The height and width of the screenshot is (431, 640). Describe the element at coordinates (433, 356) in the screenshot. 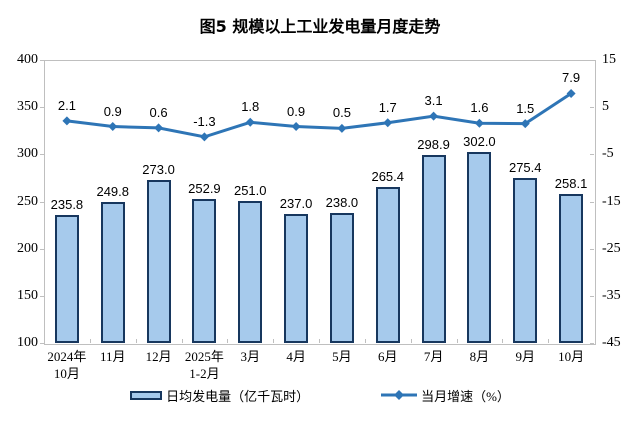

I see `x-axis-label: 7月` at that location.